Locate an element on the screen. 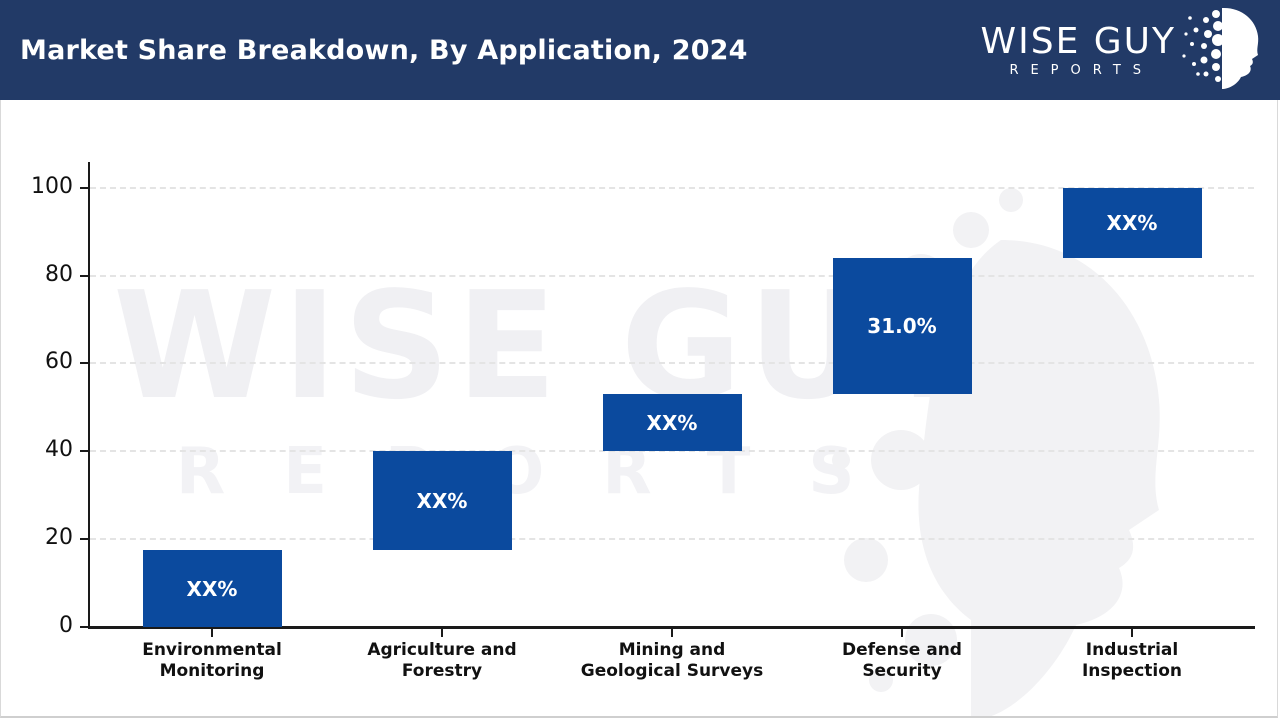 The image size is (1280, 720). y-axis-line is located at coordinates (89, 395).